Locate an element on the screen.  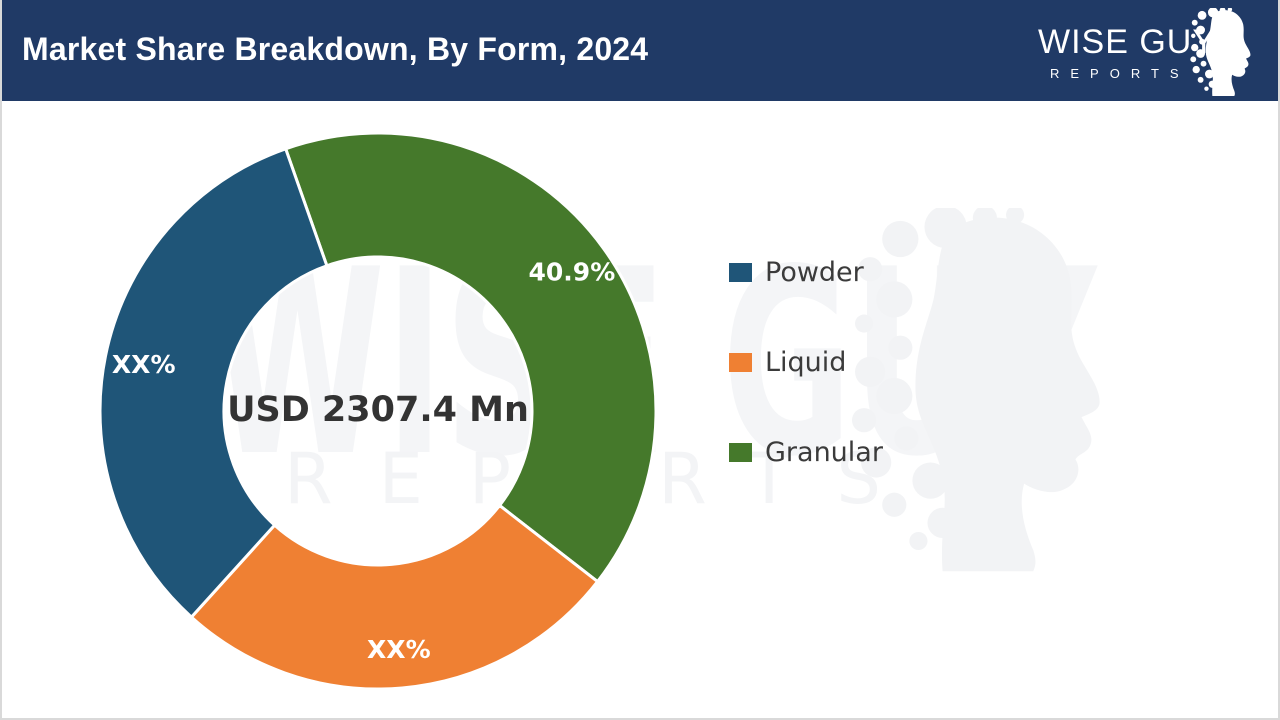
brand-subtext: REPORTS is located at coordinates (1120, 73).